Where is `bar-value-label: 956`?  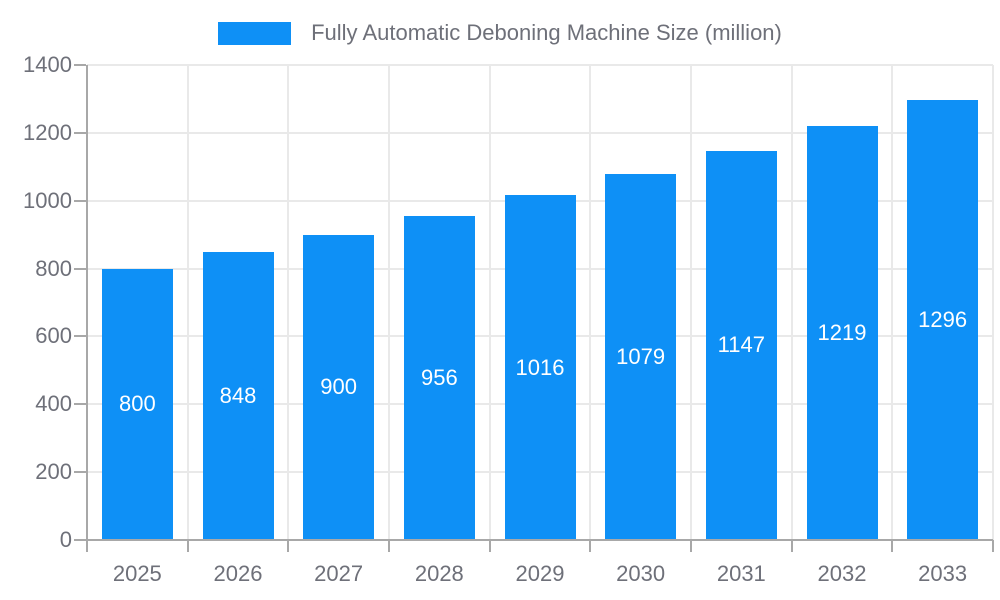
bar-value-label: 956 is located at coordinates (439, 377).